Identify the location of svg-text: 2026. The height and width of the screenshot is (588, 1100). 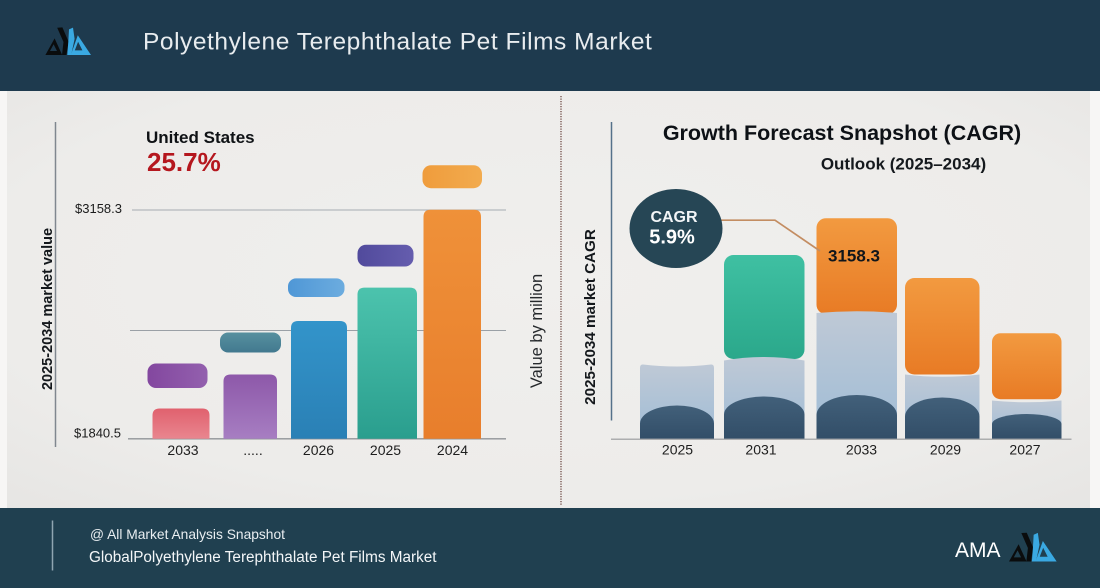
(318, 450).